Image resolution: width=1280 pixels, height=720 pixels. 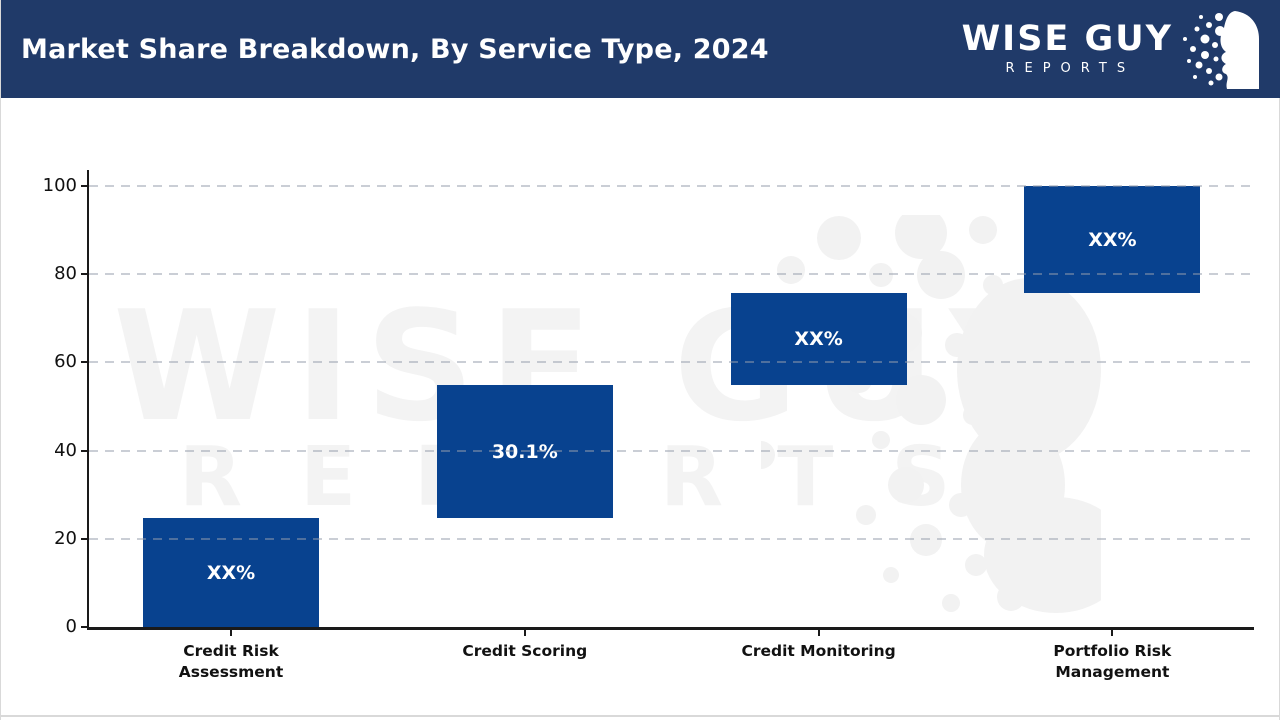 I want to click on y-tick-label-60: 60, so click(x=65, y=362).